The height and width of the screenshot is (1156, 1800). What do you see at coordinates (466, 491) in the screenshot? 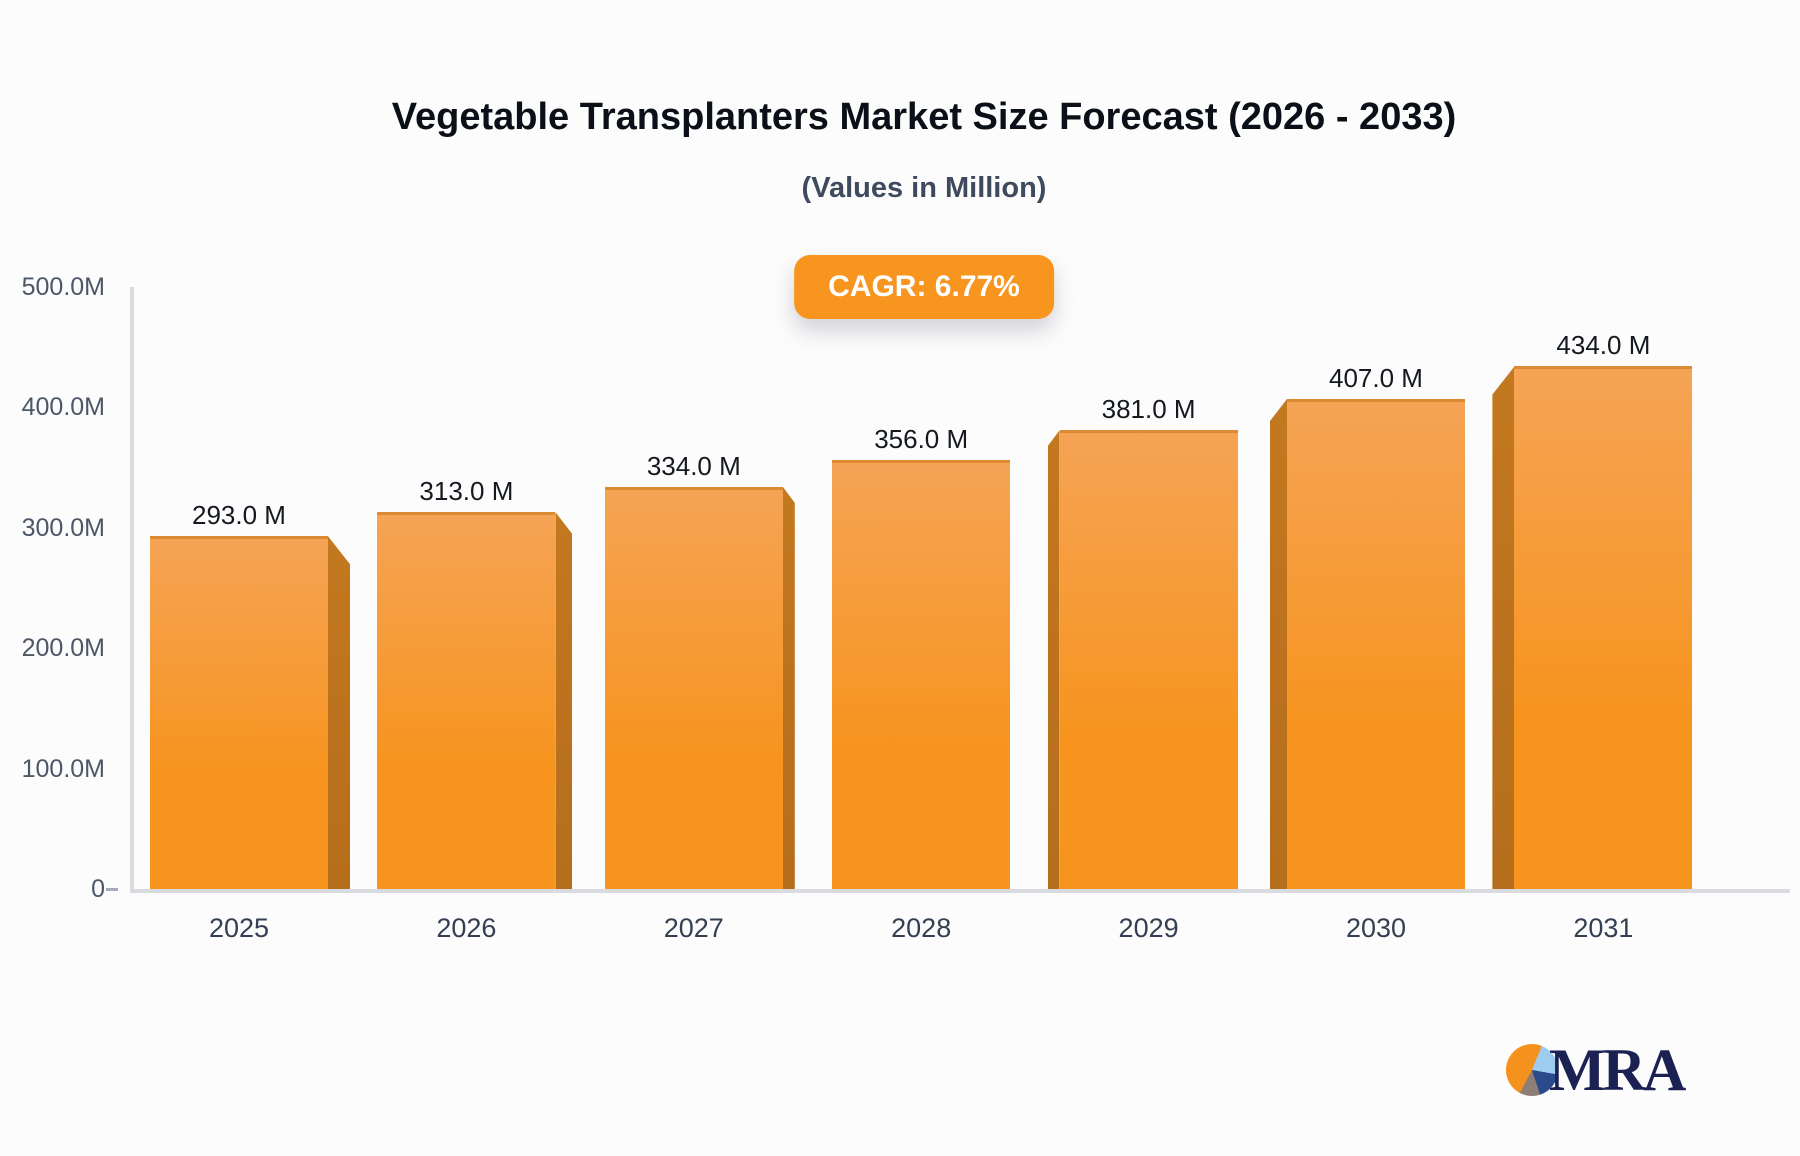
I see `bar-value-label-2026: 313.0 M` at bounding box center [466, 491].